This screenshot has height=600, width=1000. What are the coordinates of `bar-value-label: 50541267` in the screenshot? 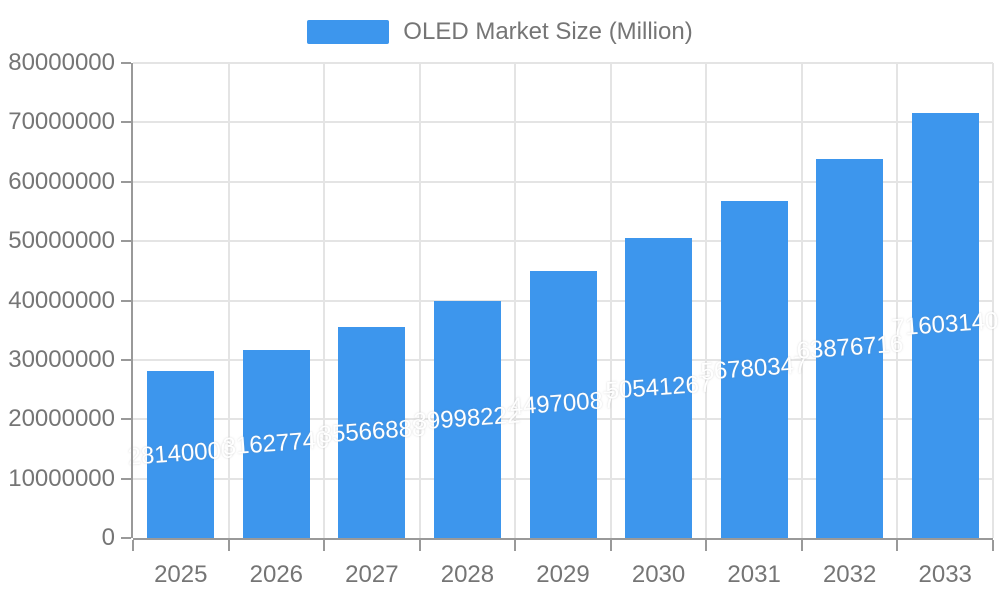 It's located at (658, 387).